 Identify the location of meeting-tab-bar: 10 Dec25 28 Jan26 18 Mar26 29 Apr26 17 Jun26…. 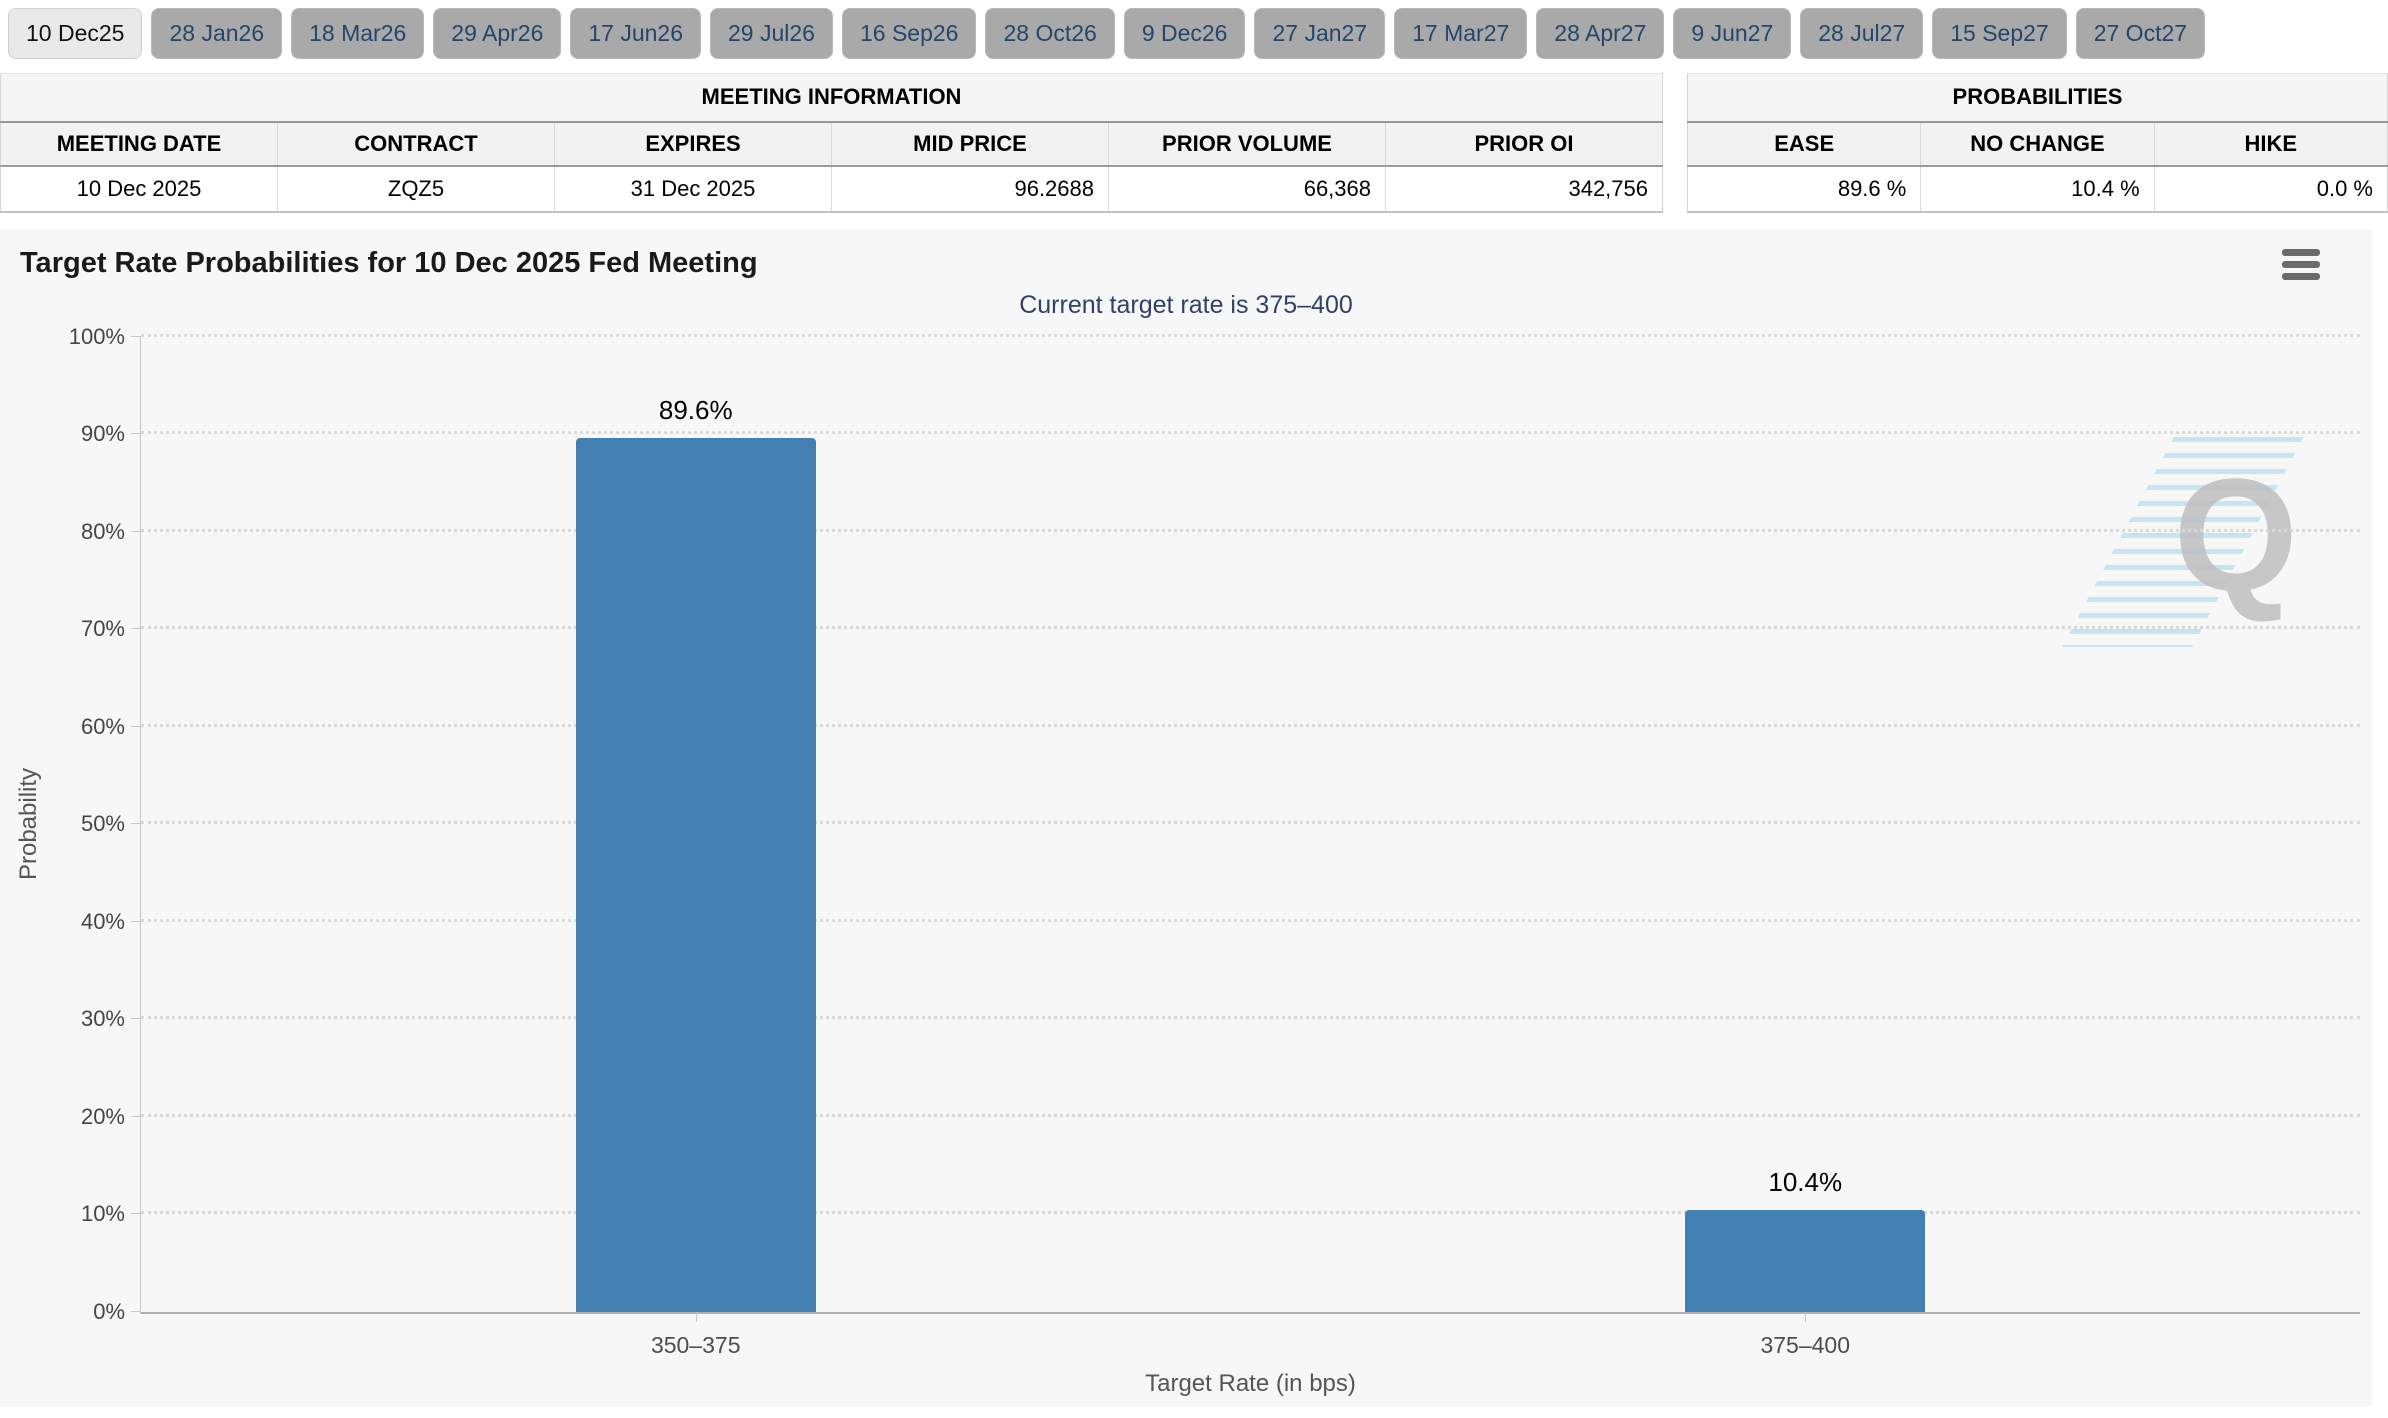
(1194, 33).